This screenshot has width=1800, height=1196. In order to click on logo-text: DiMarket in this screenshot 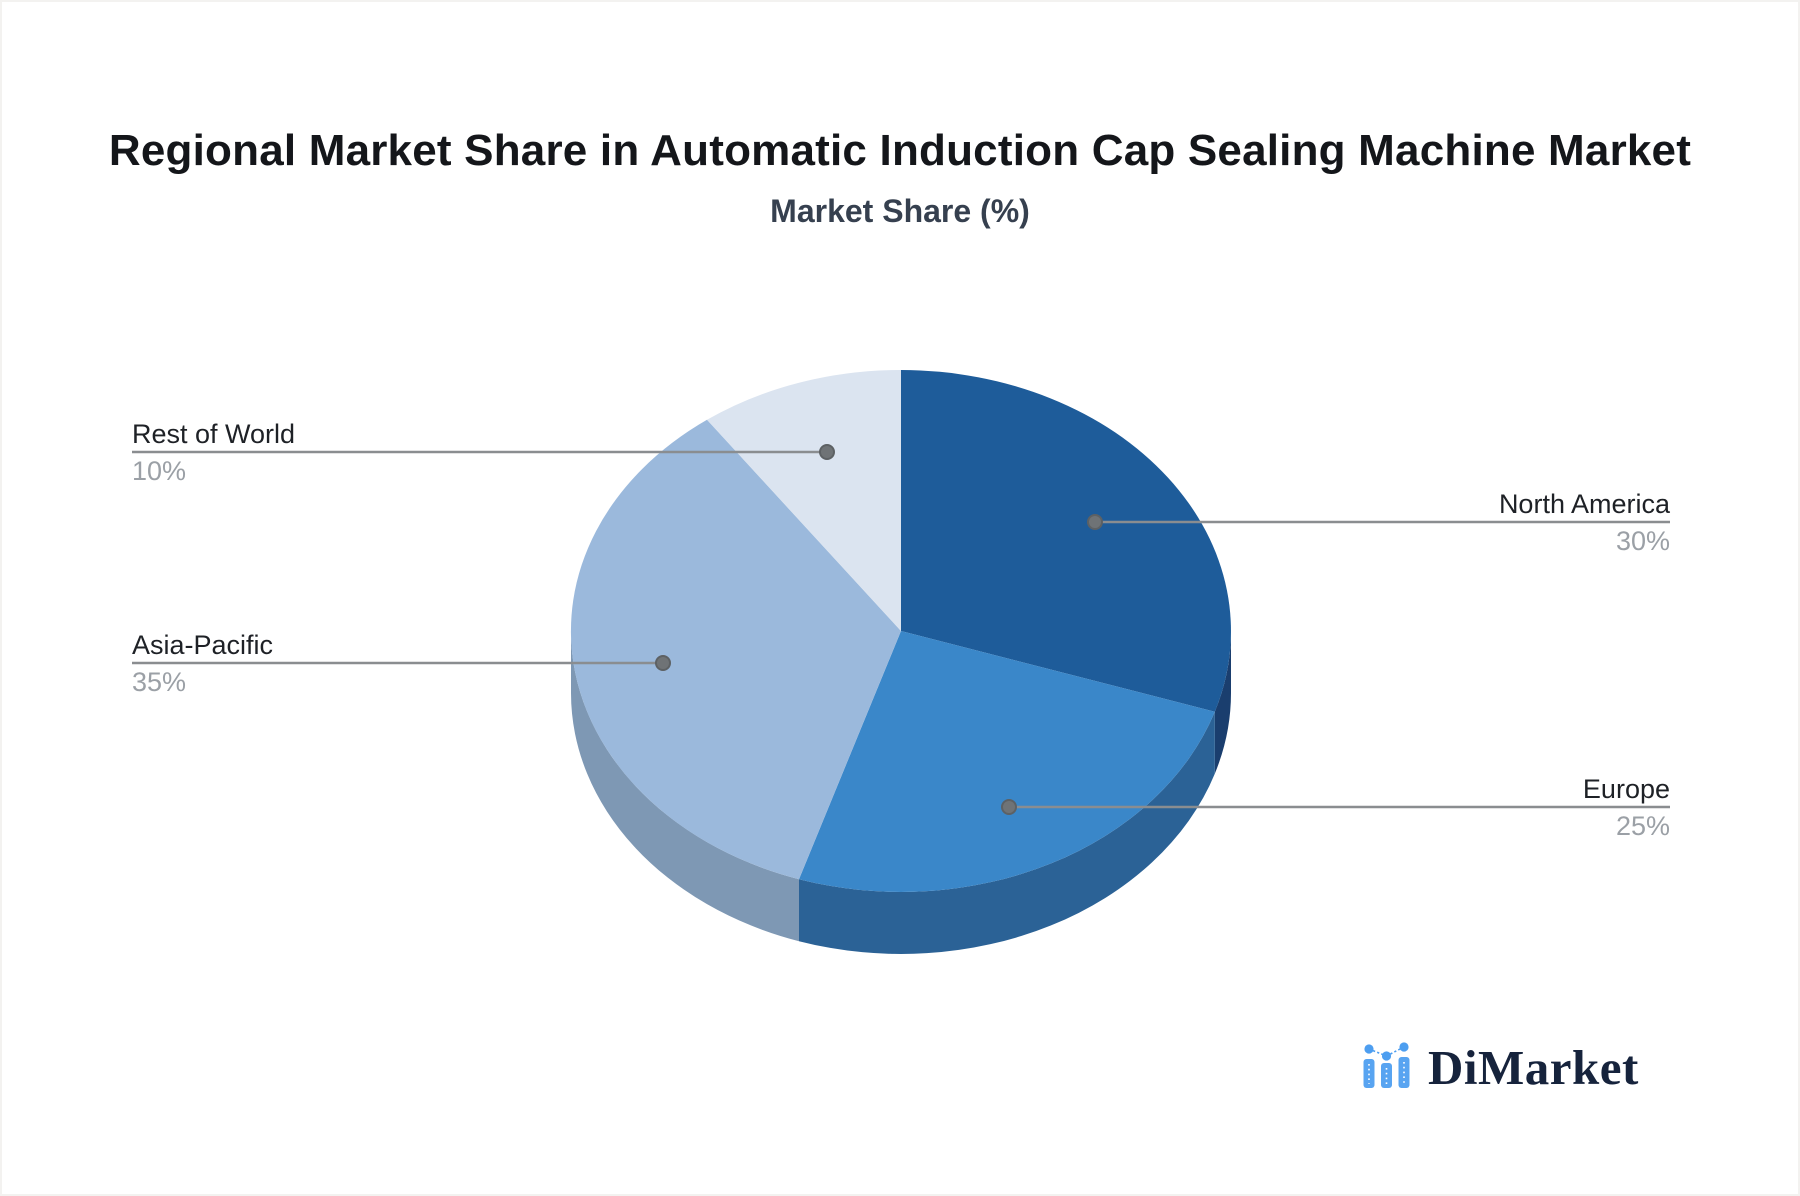, I will do `click(1533, 1067)`.